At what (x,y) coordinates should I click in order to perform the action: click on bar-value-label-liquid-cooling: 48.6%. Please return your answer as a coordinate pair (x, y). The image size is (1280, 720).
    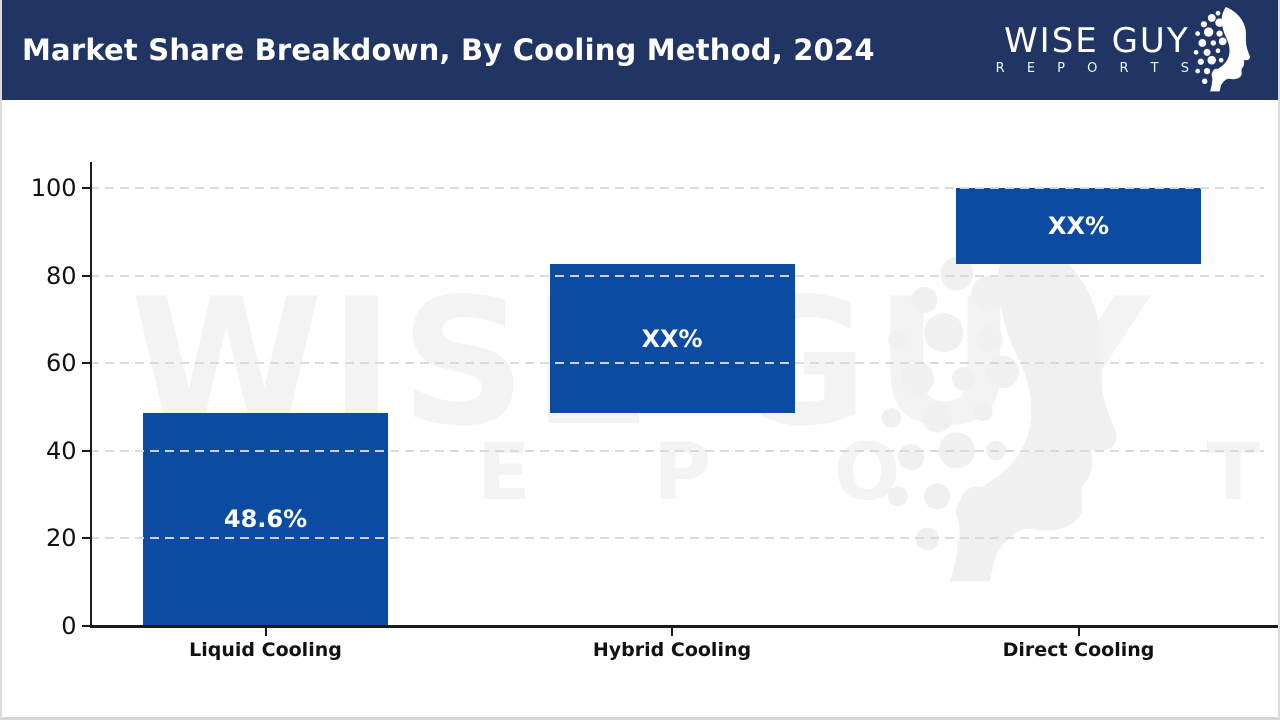
    Looking at the image, I should click on (265, 519).